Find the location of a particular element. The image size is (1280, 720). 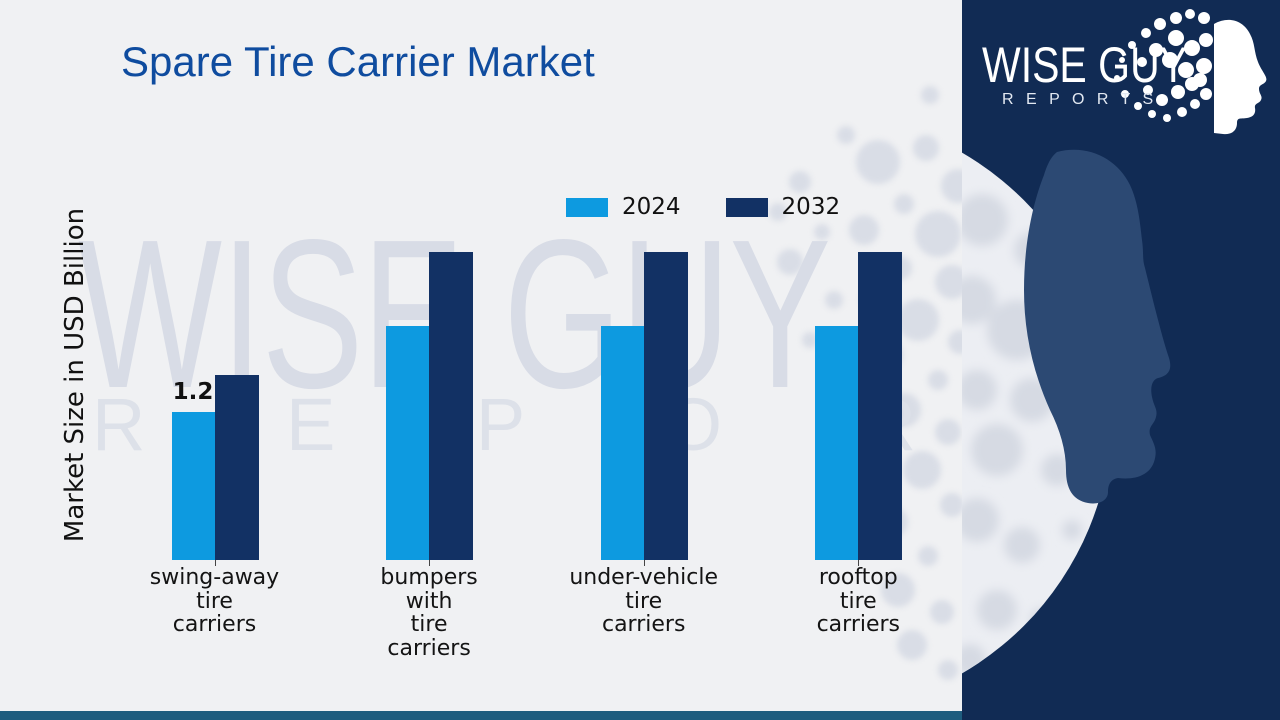

category-label: swing-away tire carriers is located at coordinates (215, 601).